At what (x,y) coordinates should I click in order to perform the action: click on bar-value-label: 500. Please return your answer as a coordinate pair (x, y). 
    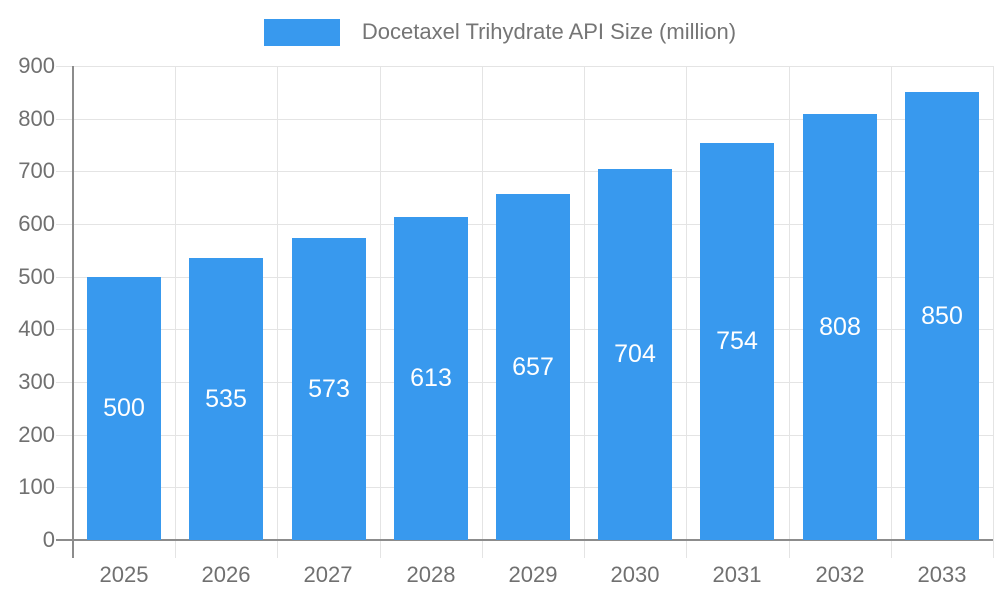
    Looking at the image, I should click on (124, 408).